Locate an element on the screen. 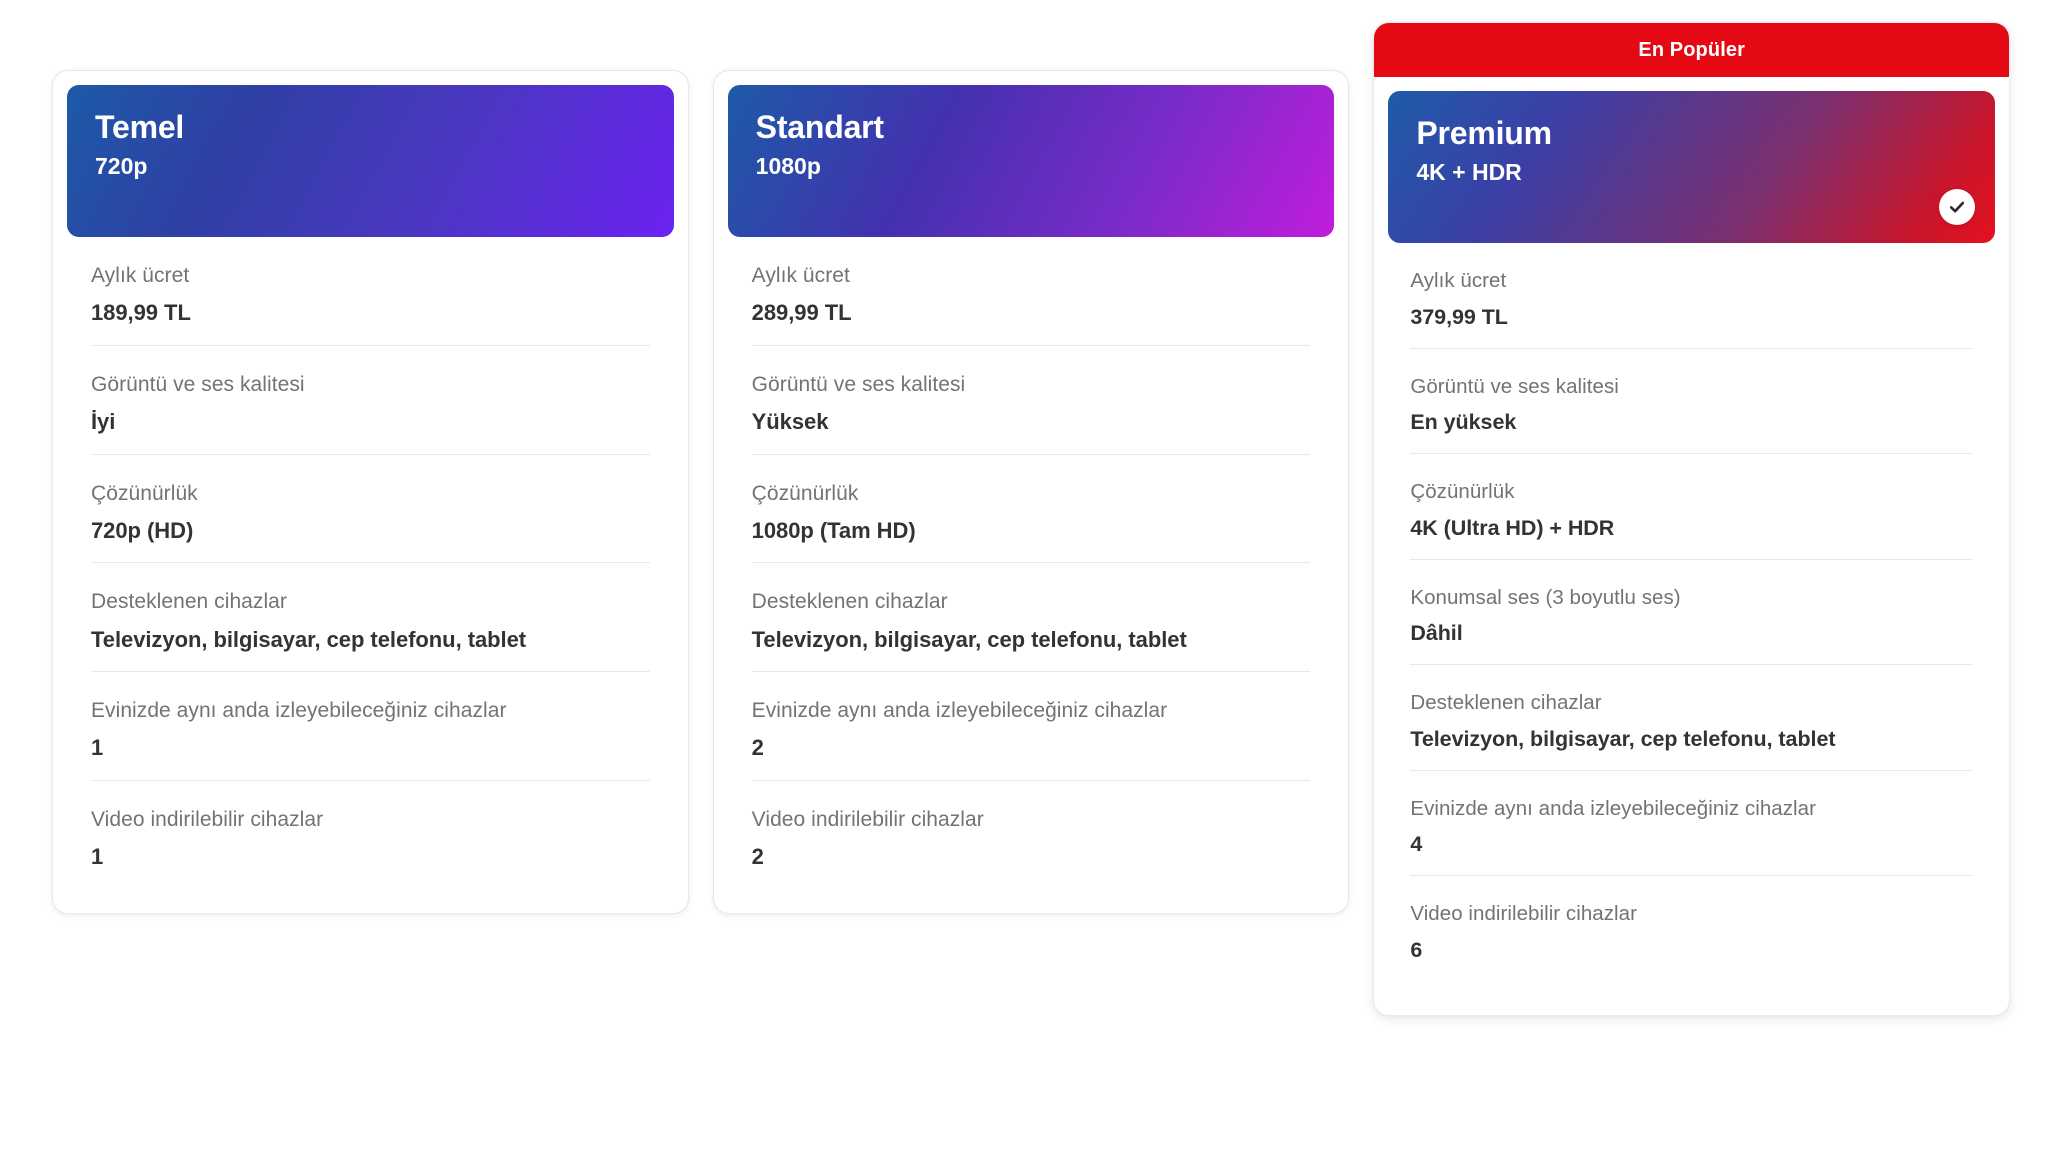 The width and height of the screenshot is (2050, 1168). feature-row: Çözünürlük 4K (Ultra HD) + HDR is located at coordinates (1692, 507).